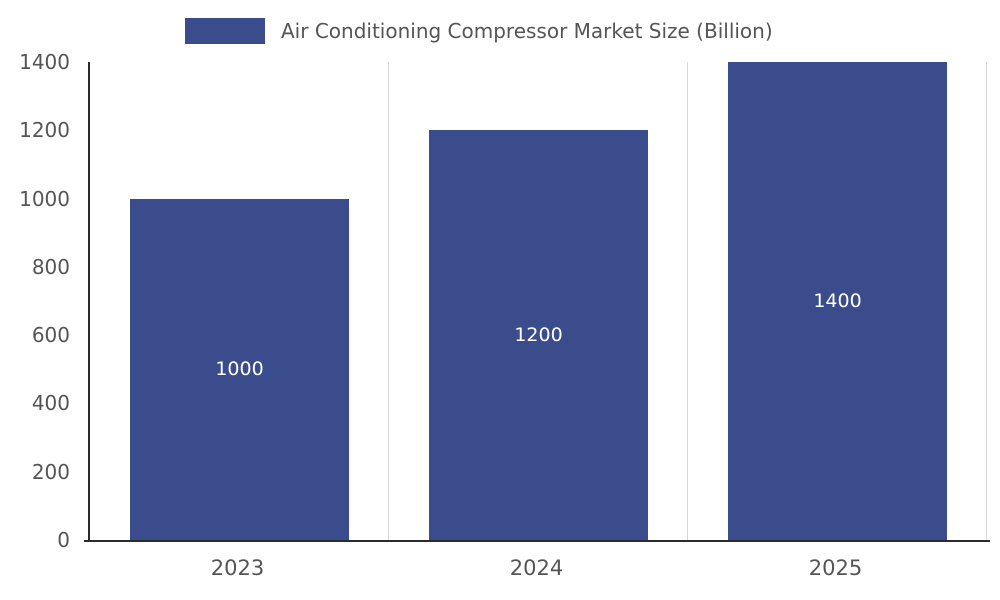  What do you see at coordinates (50, 335) in the screenshot?
I see `y-tick-label: 600` at bounding box center [50, 335].